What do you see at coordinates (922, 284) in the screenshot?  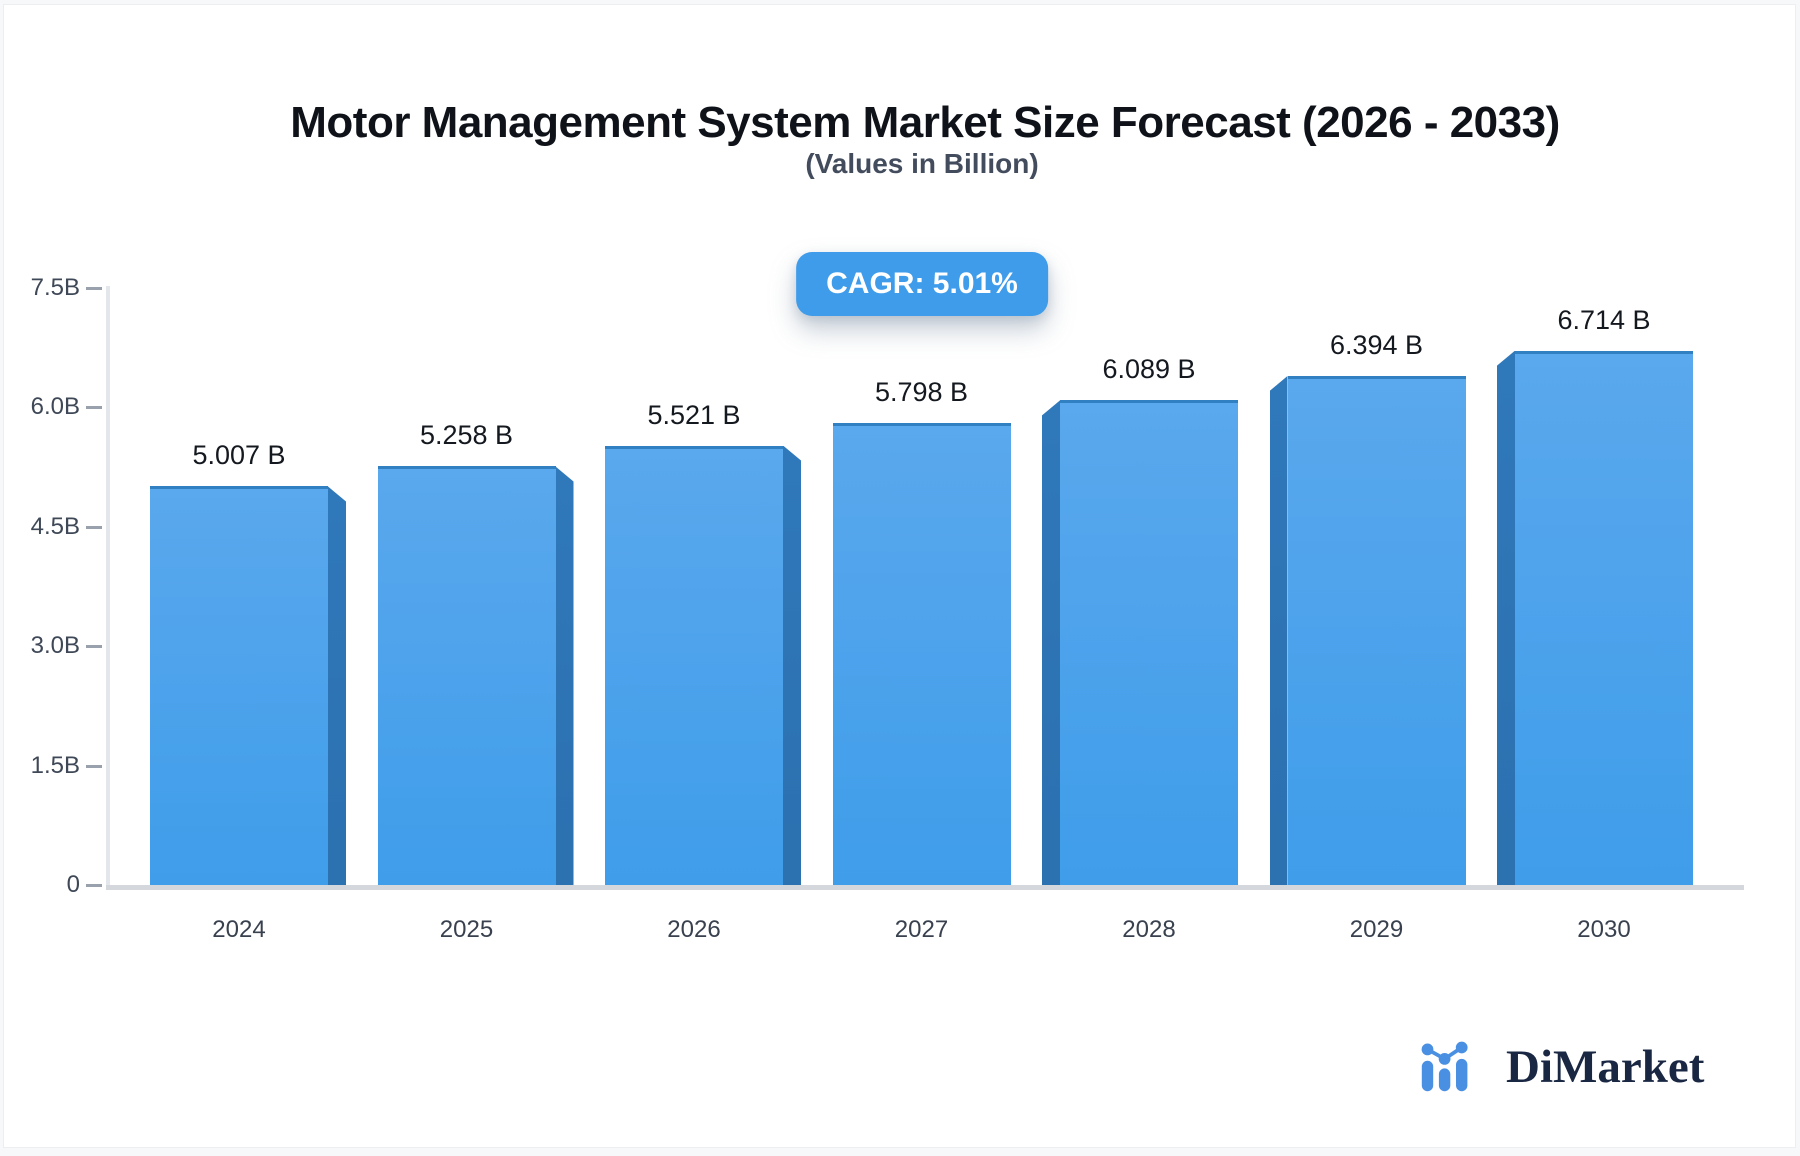 I see `cagr-badge: CAGR: 5.01%` at bounding box center [922, 284].